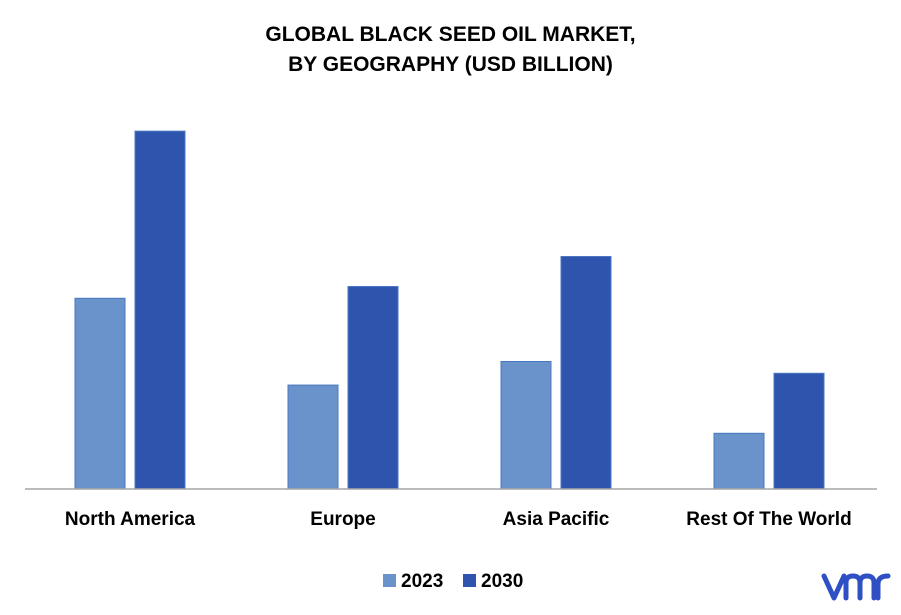  I want to click on legend-swatch-2030, so click(469, 580).